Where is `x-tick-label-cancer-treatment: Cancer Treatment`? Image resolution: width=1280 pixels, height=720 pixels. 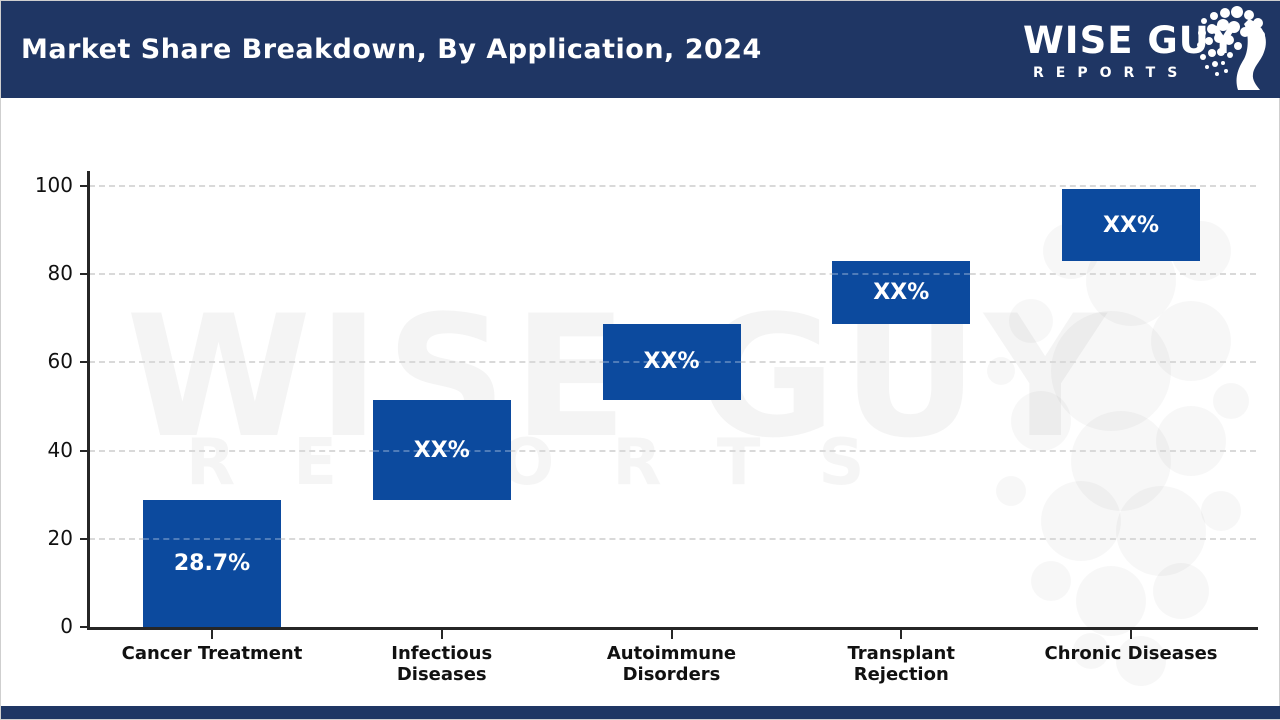
x-tick-label-cancer-treatment: Cancer Treatment is located at coordinates (212, 653).